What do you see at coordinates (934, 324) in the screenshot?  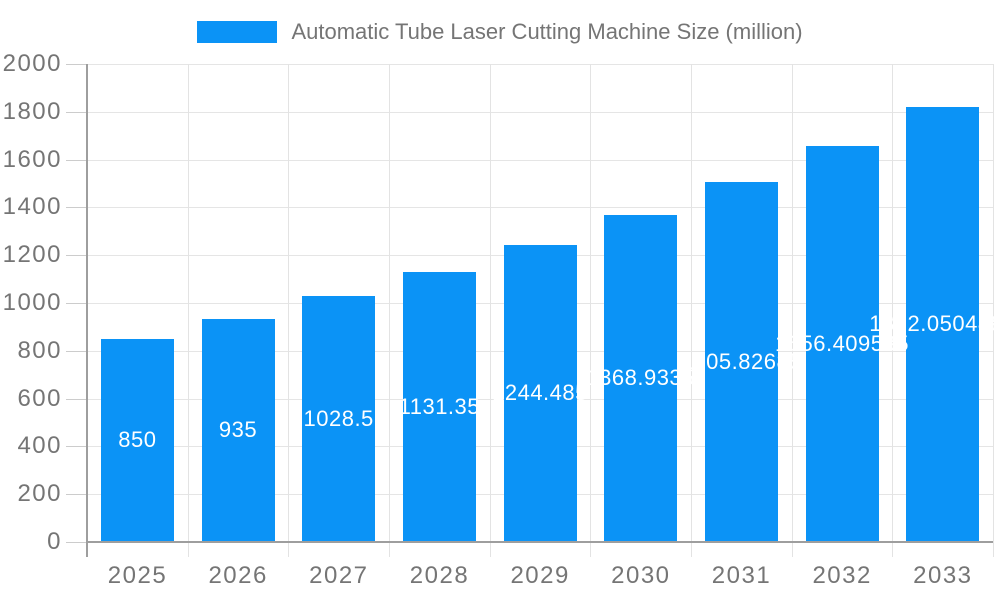 I see `bar-value-label: 1822.0504885` at bounding box center [934, 324].